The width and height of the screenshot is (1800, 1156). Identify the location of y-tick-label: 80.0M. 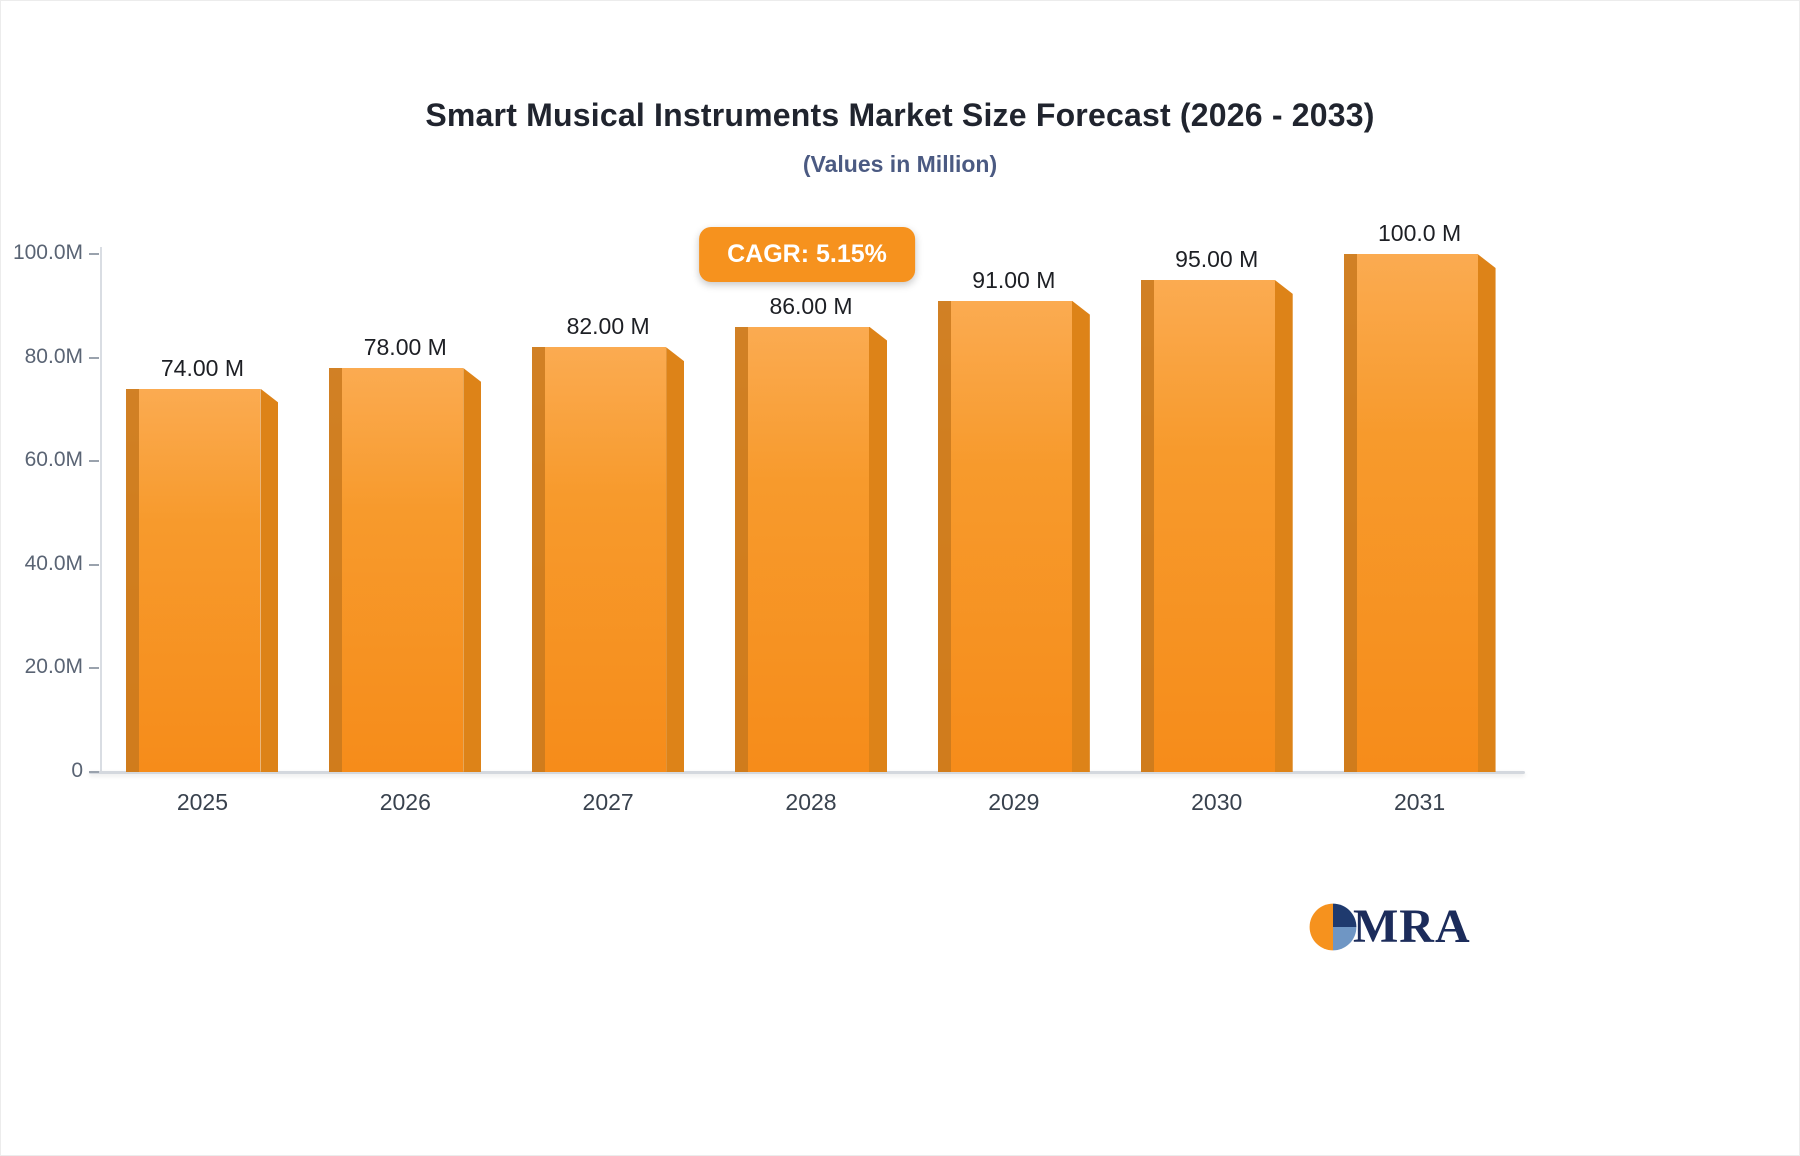
(53, 356).